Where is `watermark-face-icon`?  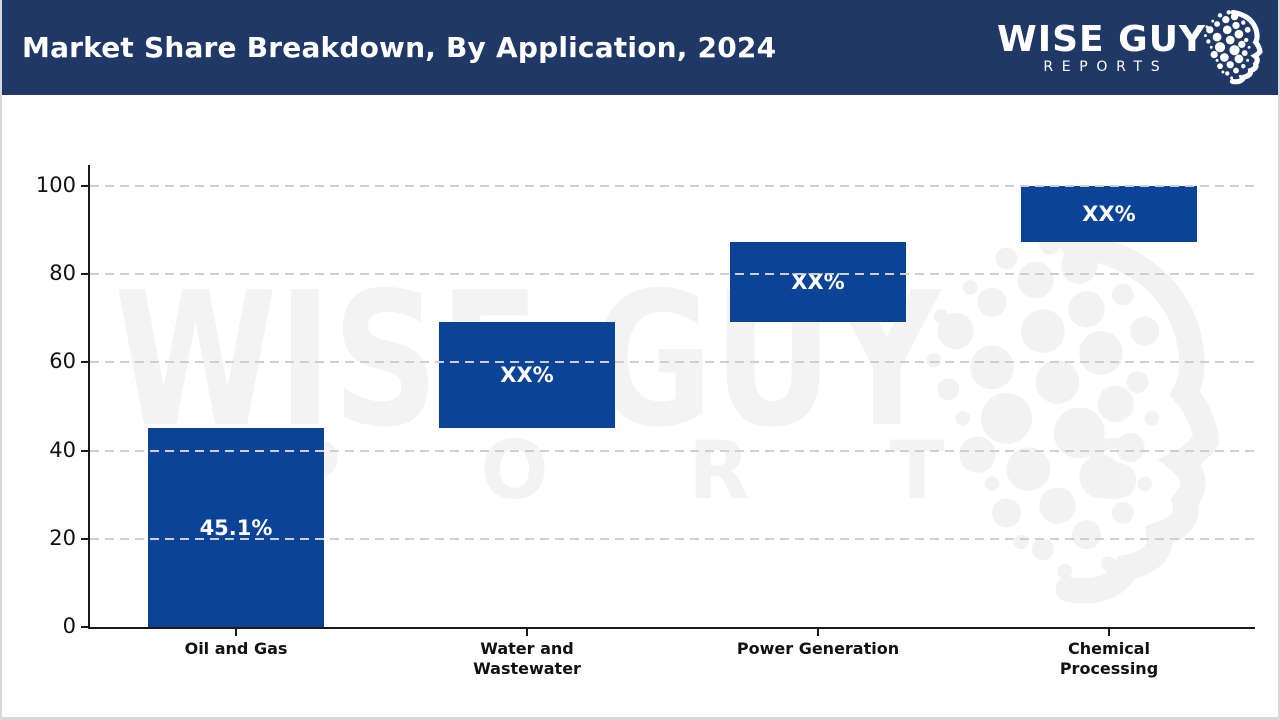
watermark-face-icon is located at coordinates (1072, 417).